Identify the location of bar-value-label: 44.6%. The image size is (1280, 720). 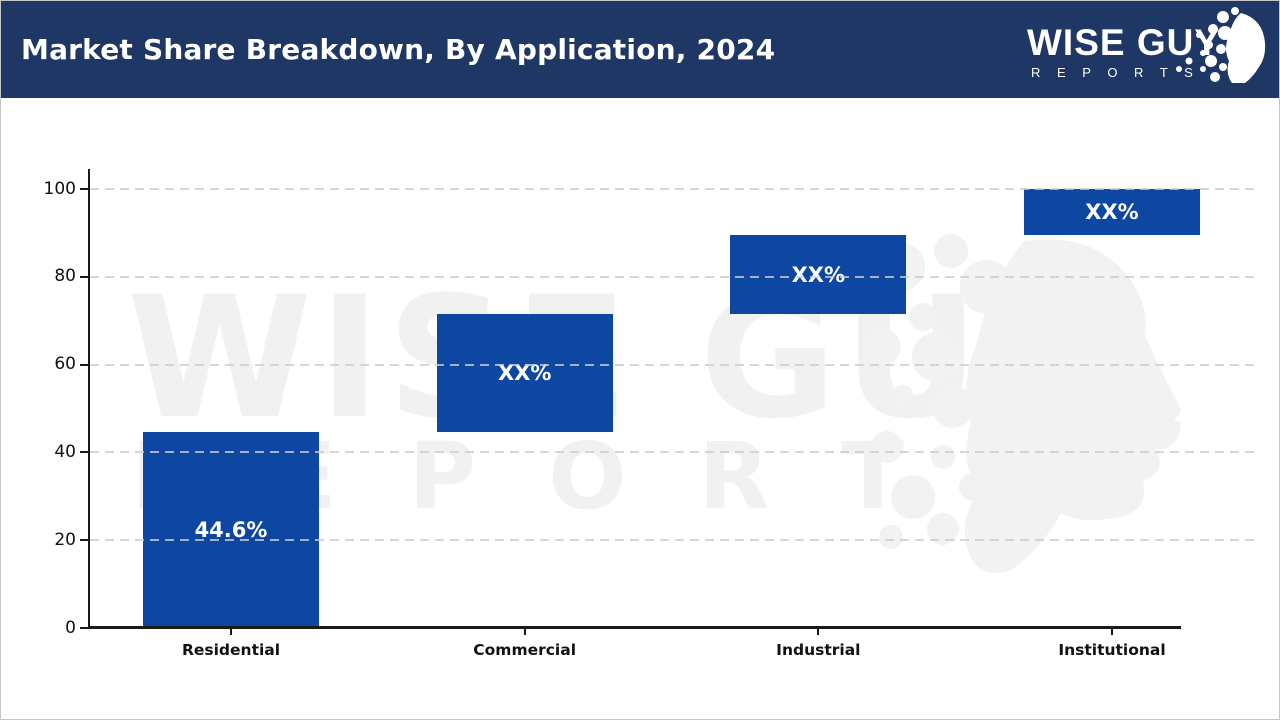
(231, 530).